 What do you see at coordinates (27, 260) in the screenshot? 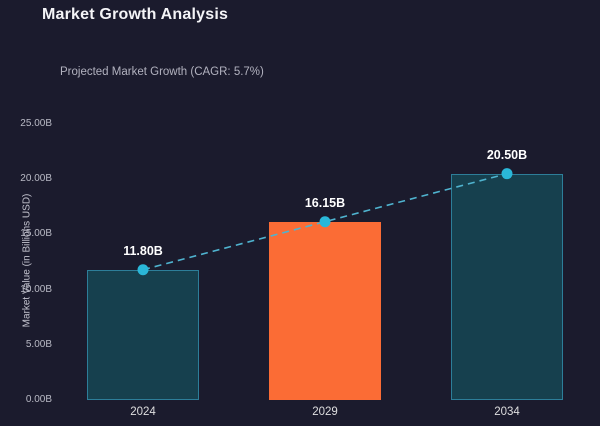
I see `y-axis-label: Market Value (in Billions USD)` at bounding box center [27, 260].